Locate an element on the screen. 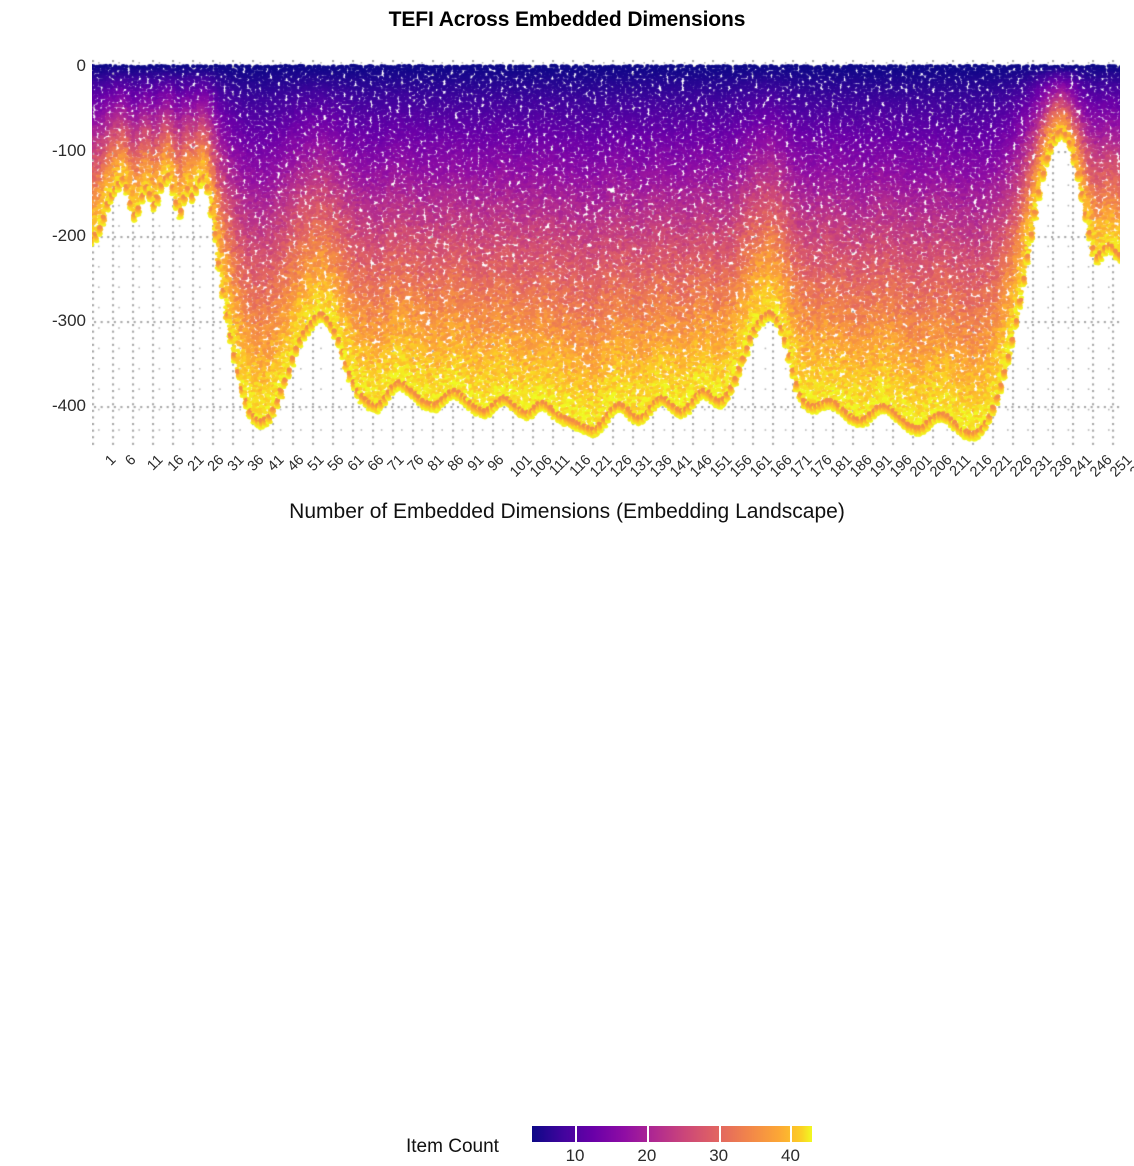 This screenshot has width=1134, height=1166. legend-tick-label: 20 is located at coordinates (647, 1155).